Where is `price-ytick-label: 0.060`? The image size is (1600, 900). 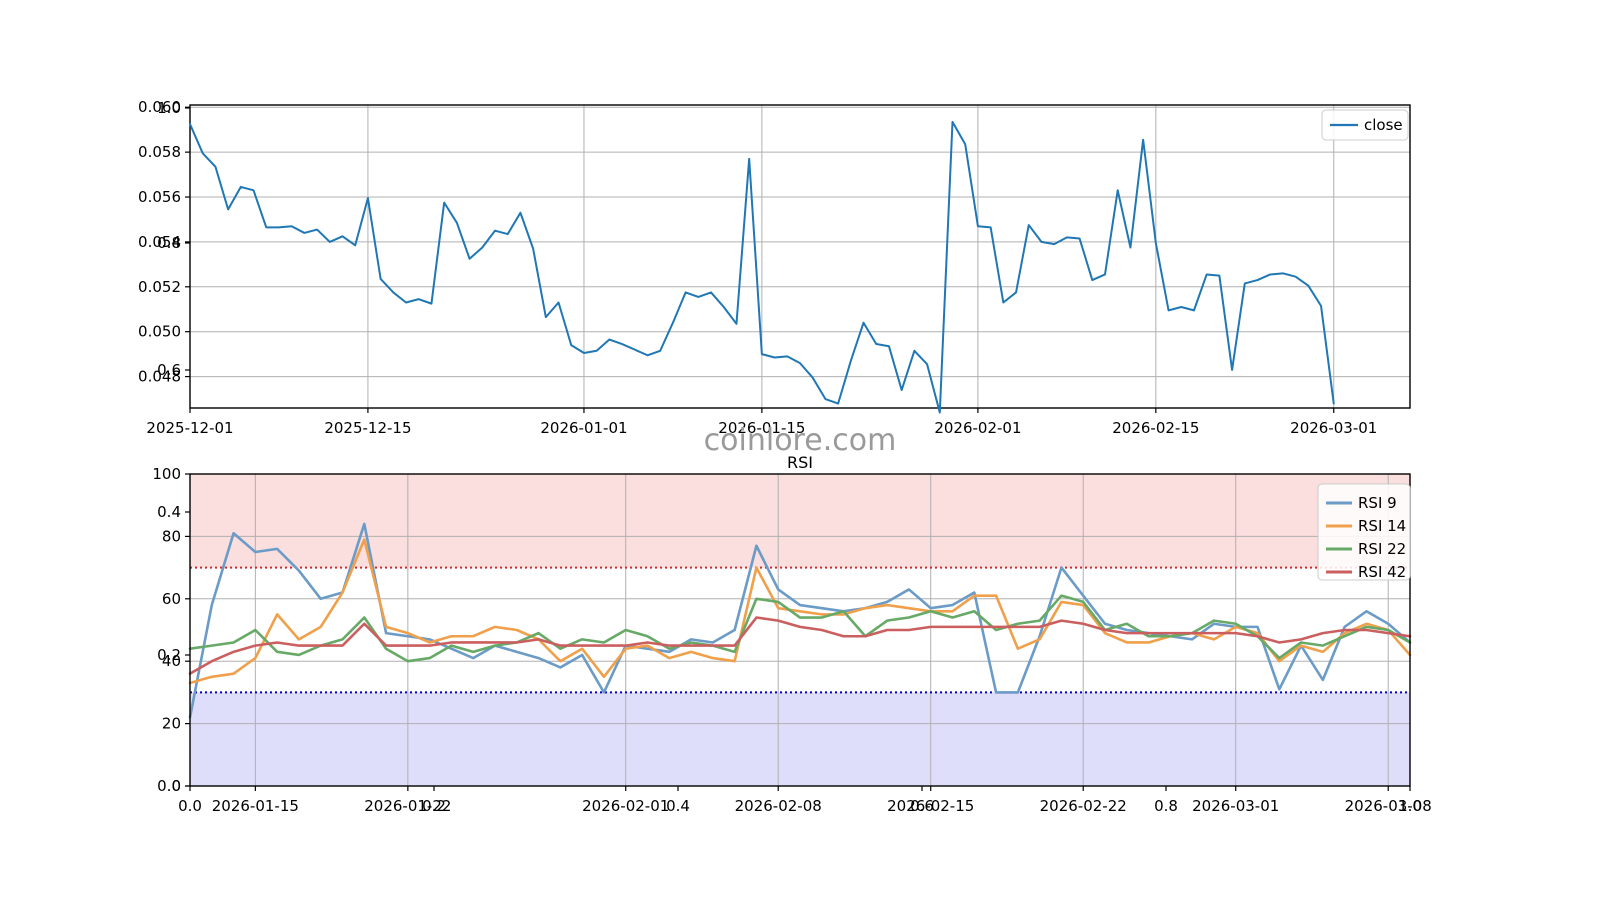
price-ytick-label: 0.060 is located at coordinates (159, 107).